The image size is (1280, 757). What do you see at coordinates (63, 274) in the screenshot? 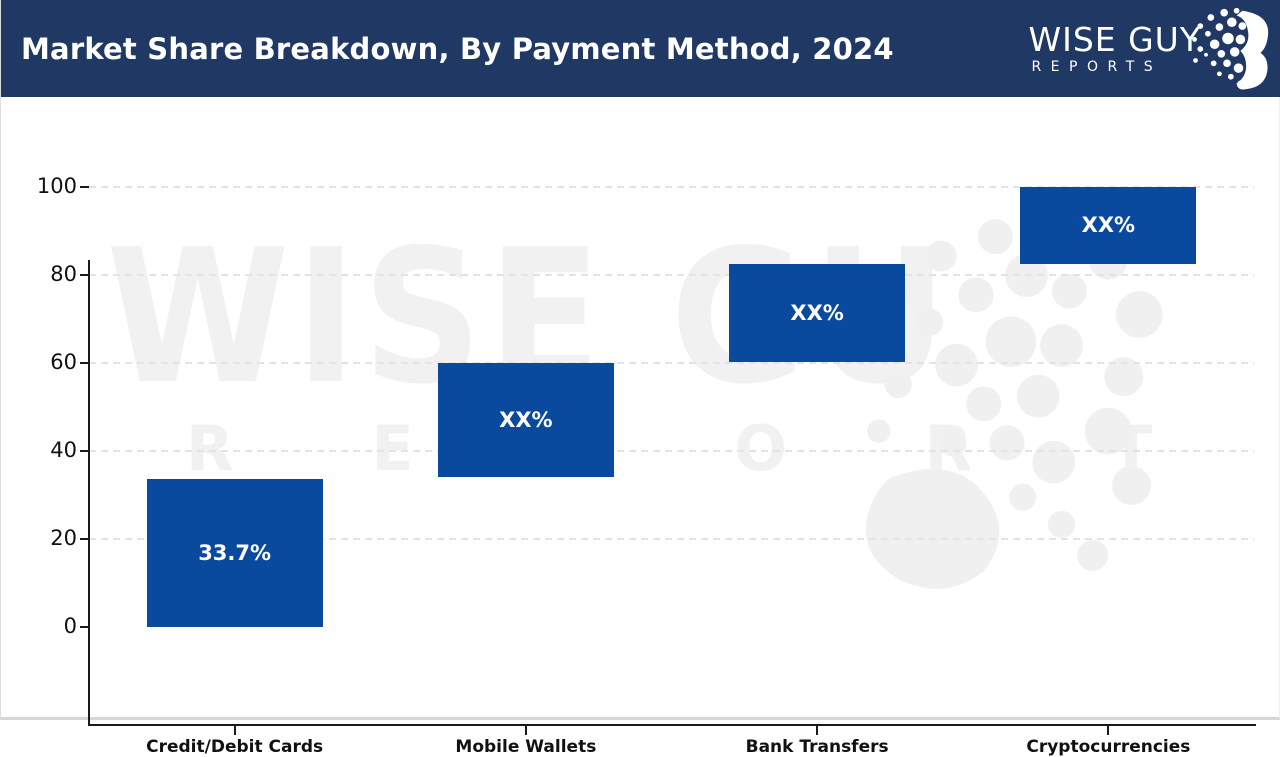
I see `y-tick-label: 80` at bounding box center [63, 274].